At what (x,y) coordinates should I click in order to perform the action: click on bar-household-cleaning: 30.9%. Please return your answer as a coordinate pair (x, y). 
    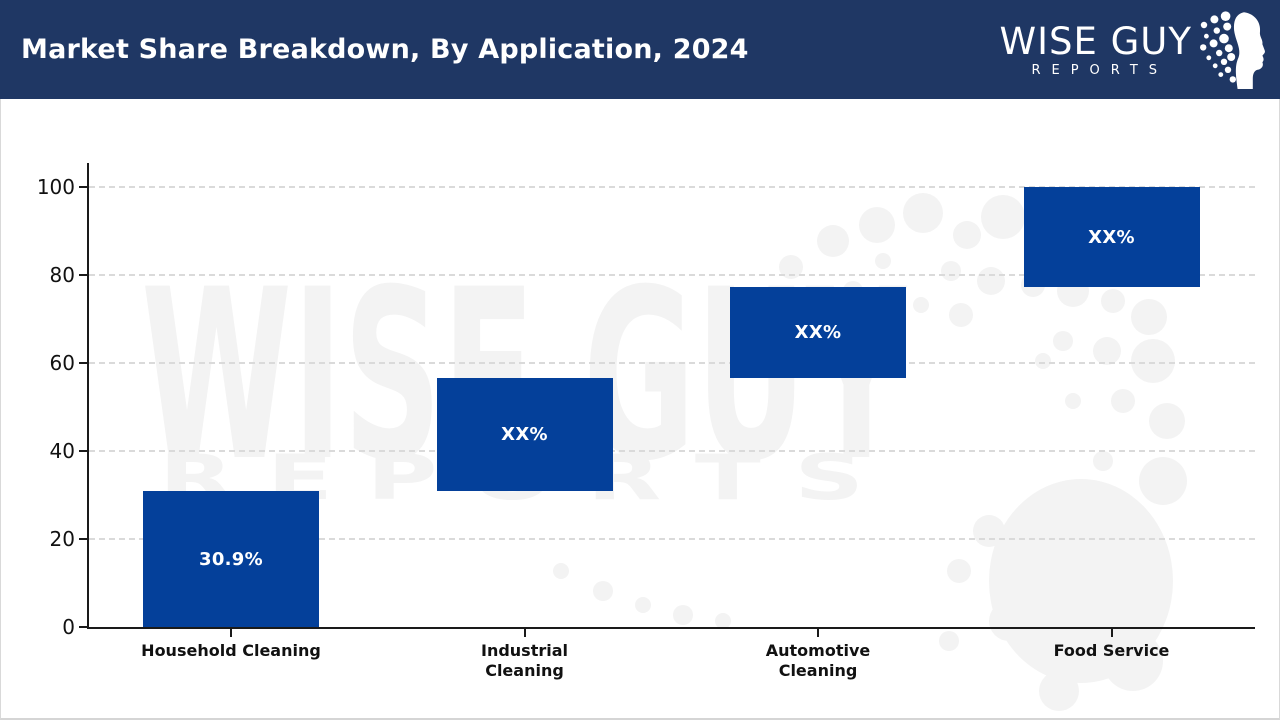
    Looking at the image, I should click on (231, 559).